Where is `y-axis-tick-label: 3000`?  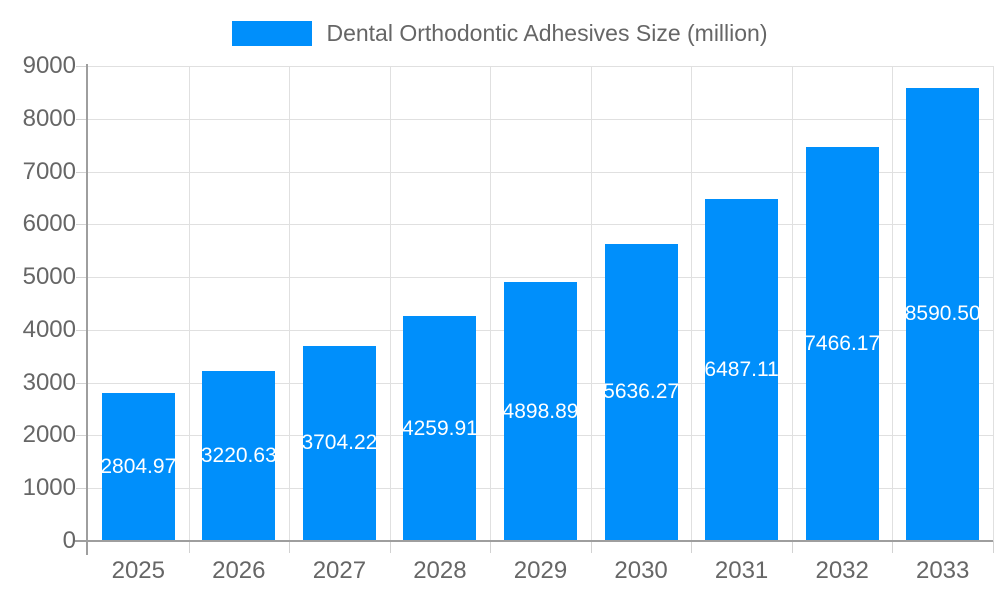
y-axis-tick-label: 3000 is located at coordinates (49, 382).